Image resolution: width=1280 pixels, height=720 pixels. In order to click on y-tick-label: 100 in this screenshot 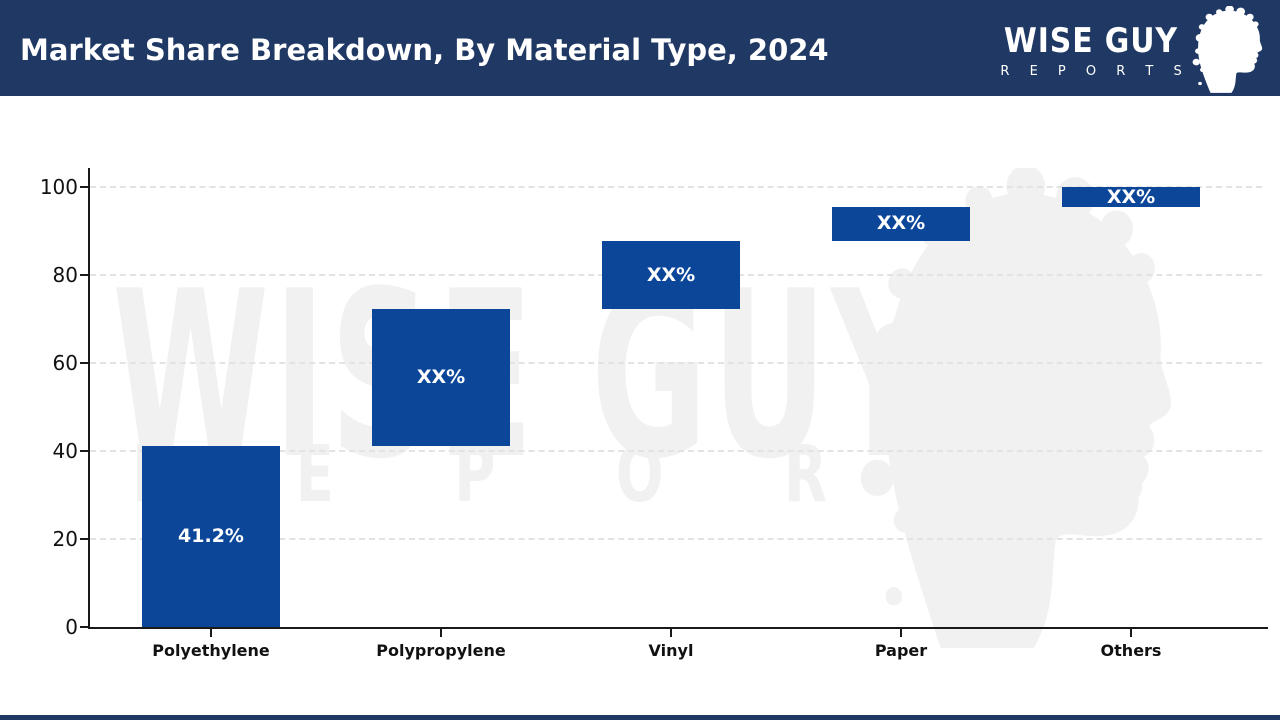, I will do `click(58, 187)`.